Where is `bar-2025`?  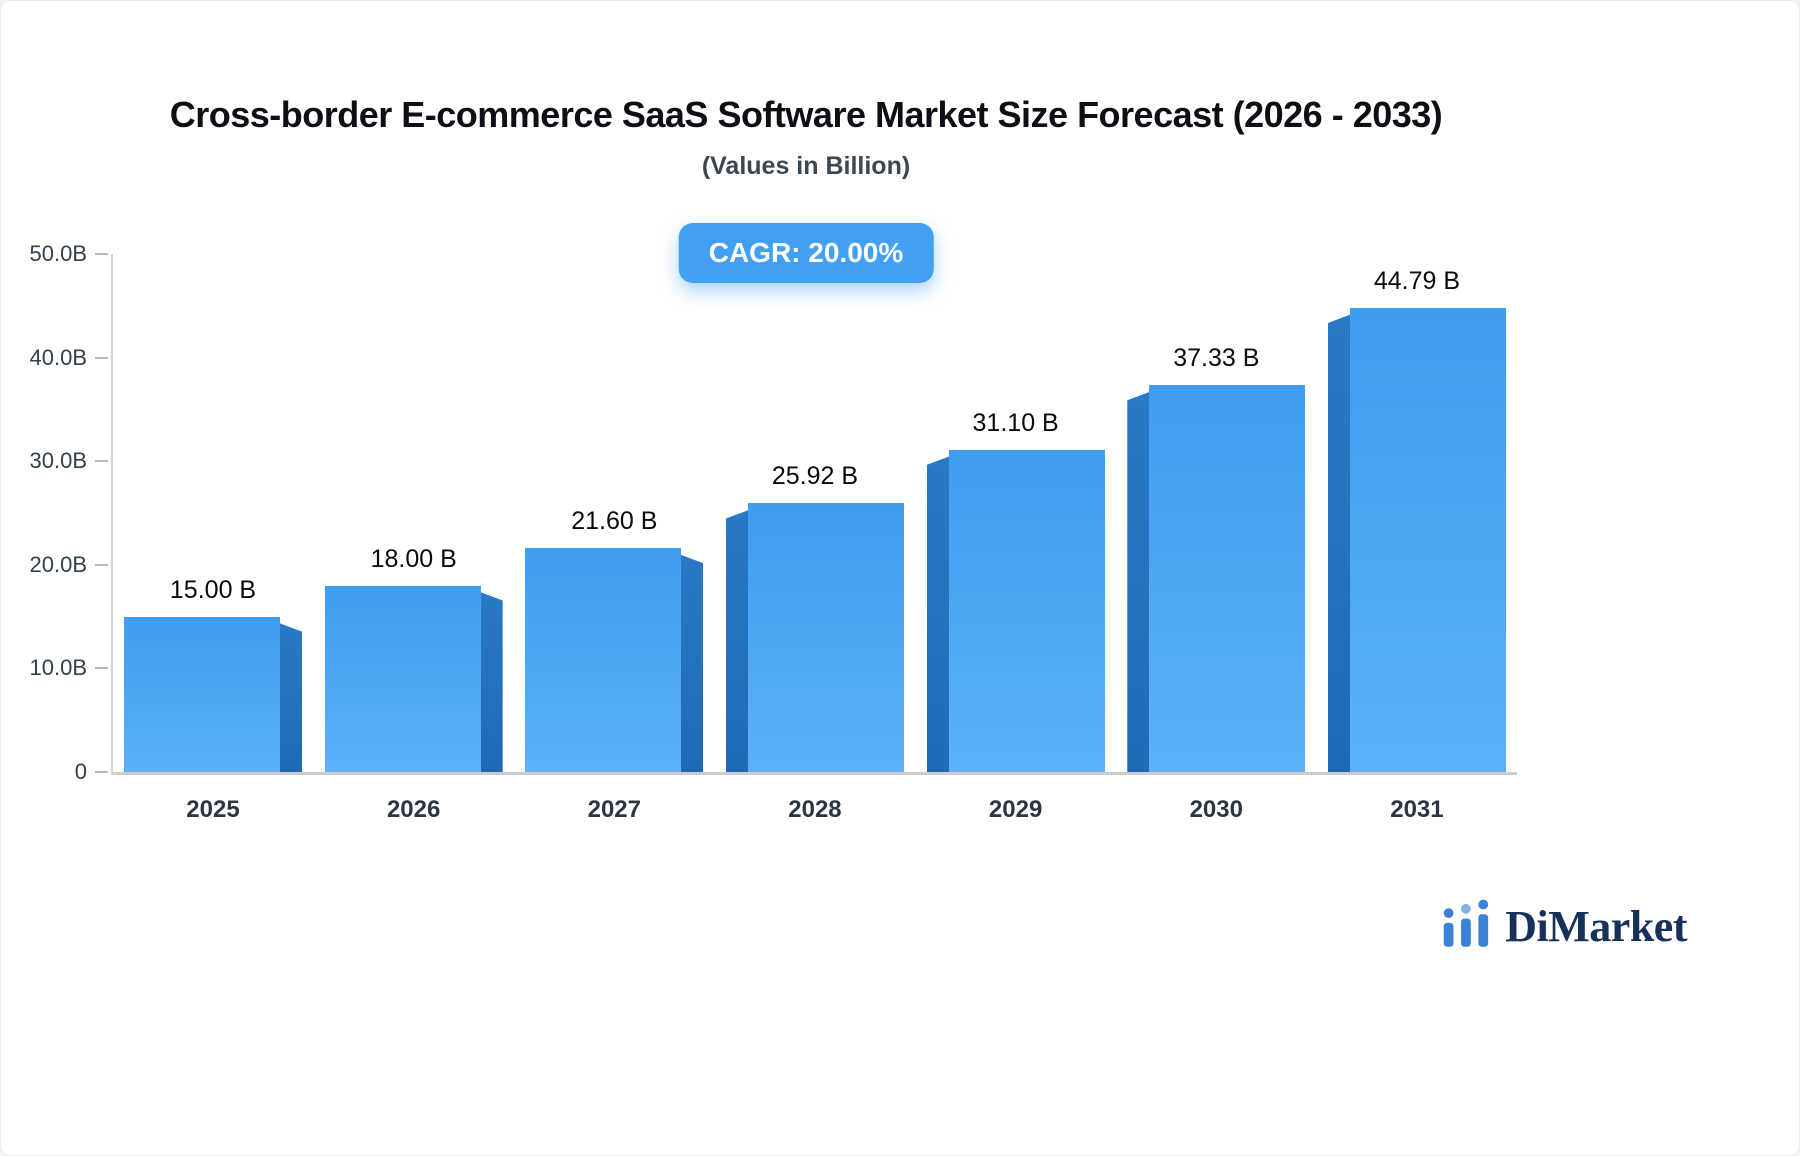
bar-2025 is located at coordinates (213, 694).